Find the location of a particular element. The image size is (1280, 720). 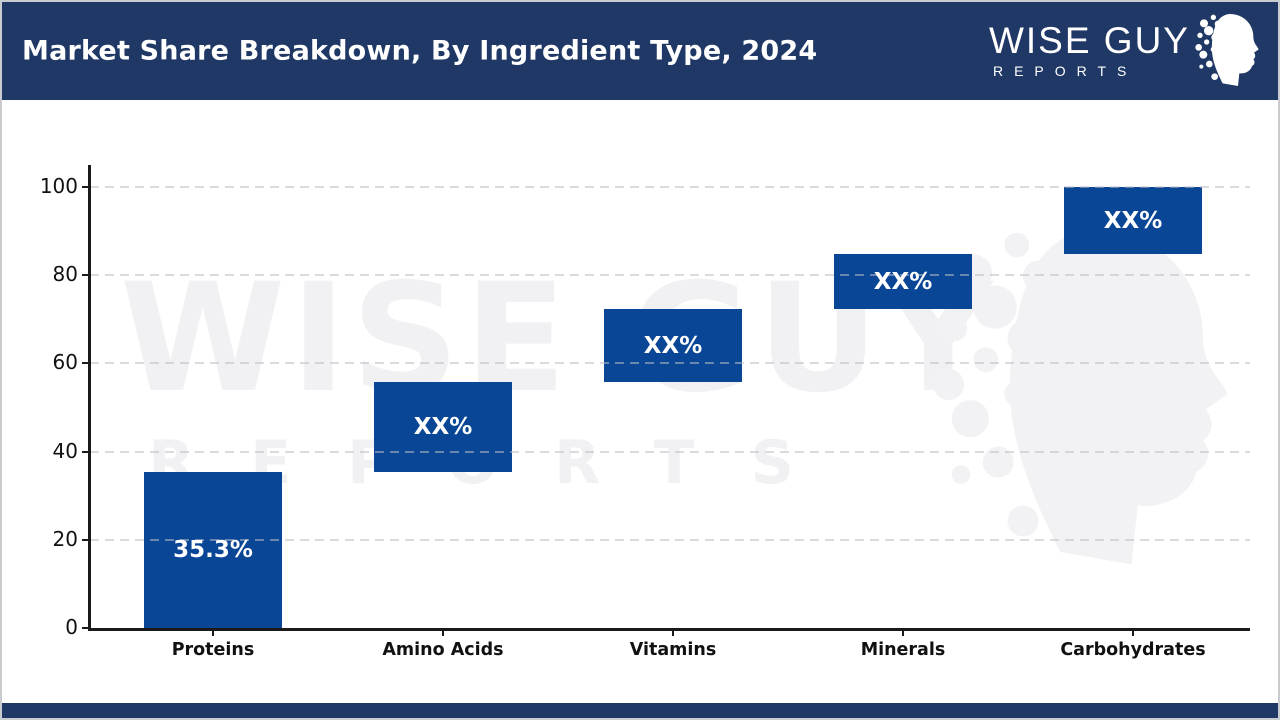

y-tick-label: 80 is located at coordinates (65, 274).